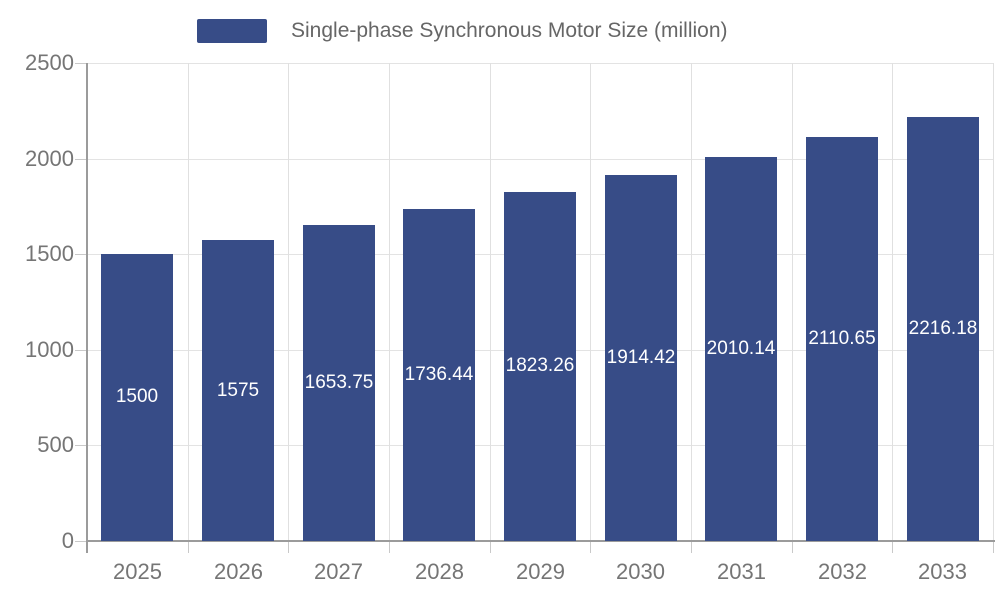 Image resolution: width=1000 pixels, height=600 pixels. I want to click on bar: 2110.65, so click(842, 339).